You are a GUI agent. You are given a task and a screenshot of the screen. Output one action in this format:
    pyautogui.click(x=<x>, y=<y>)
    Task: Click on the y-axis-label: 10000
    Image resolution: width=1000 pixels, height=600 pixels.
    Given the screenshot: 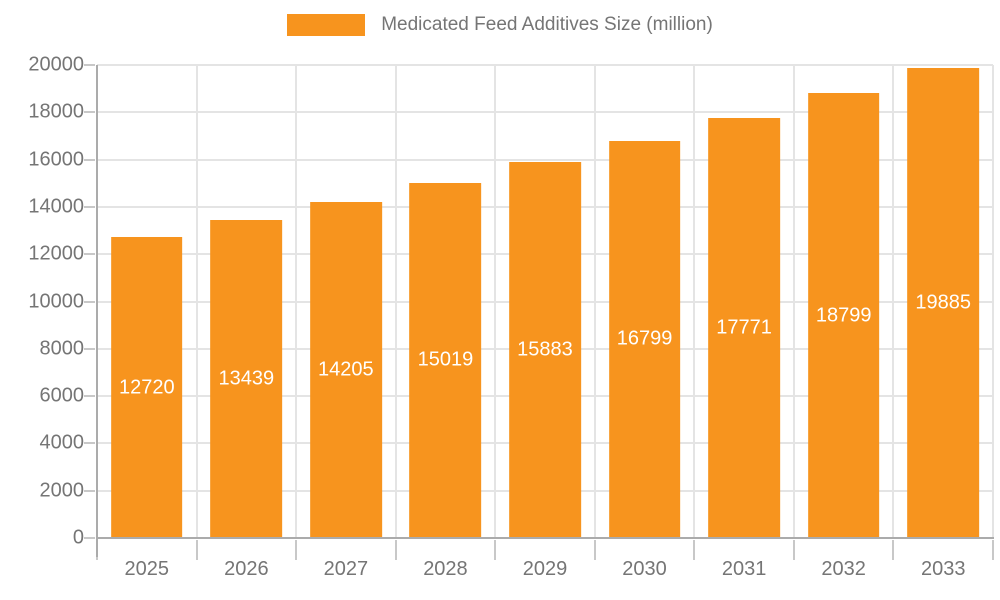 What is the action you would take?
    pyautogui.click(x=56, y=301)
    